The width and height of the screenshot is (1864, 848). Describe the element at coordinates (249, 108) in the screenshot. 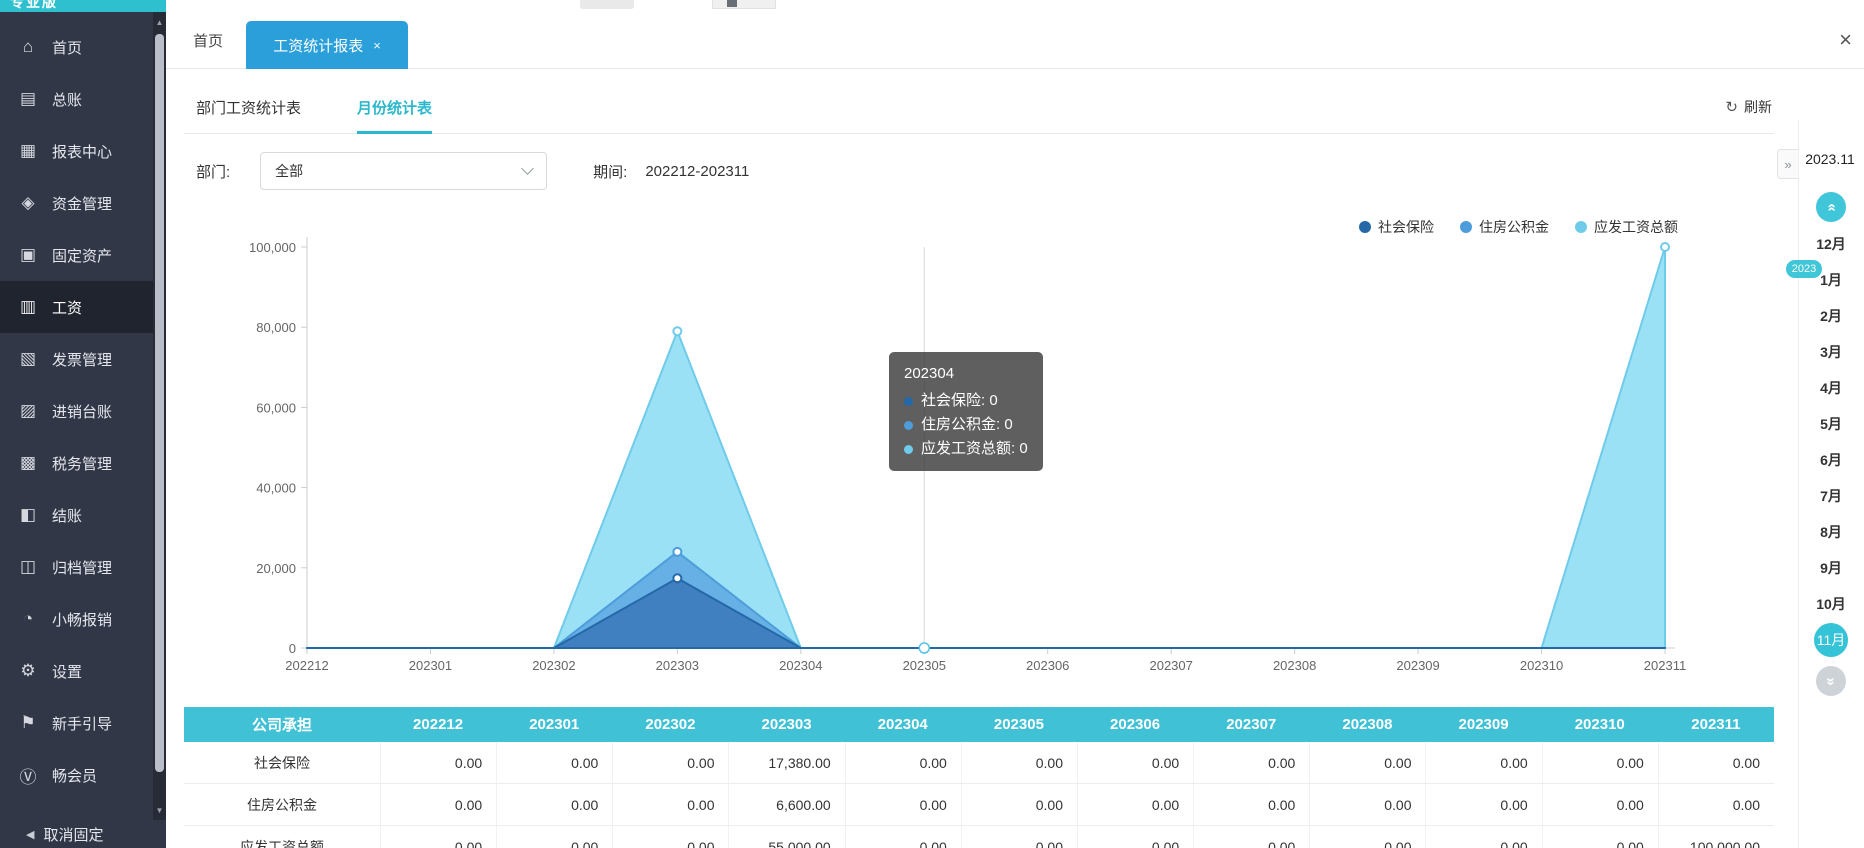

I see `subtab-department-salary: 部门工资统计表` at that location.